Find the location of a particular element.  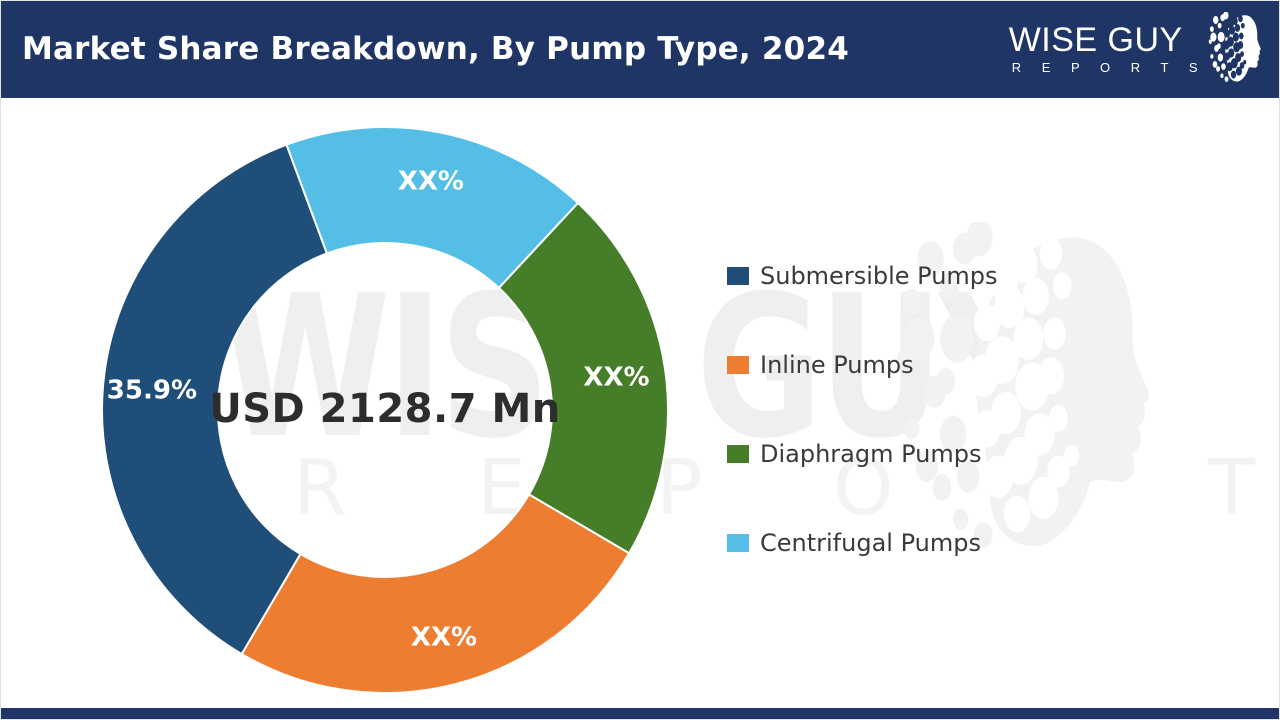

legend-item-diaphragm-pumps: Diaphragm Pumps is located at coordinates (862, 454).